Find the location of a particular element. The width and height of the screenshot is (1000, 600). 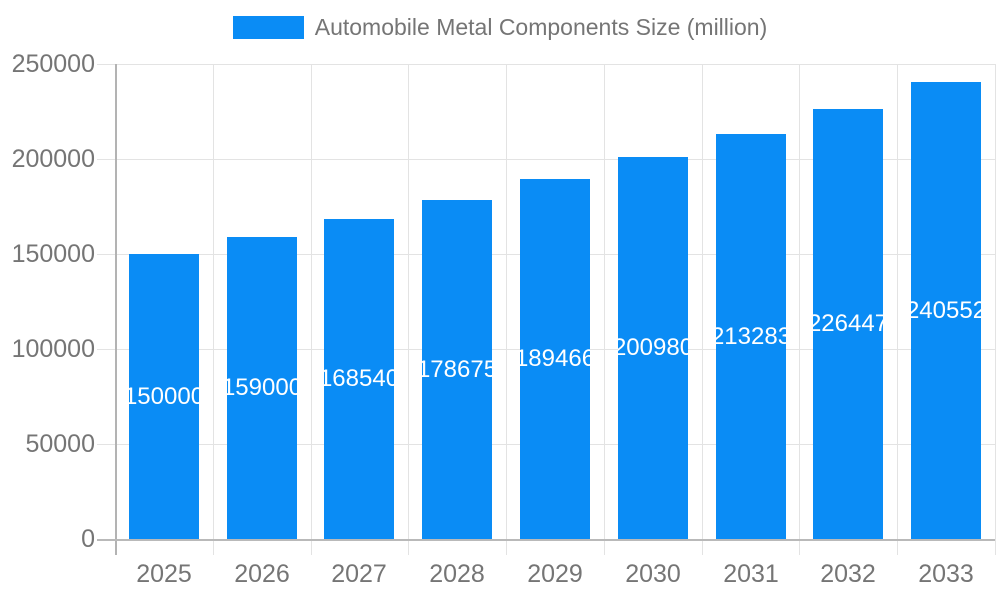

bar: 150000 is located at coordinates (164, 396).